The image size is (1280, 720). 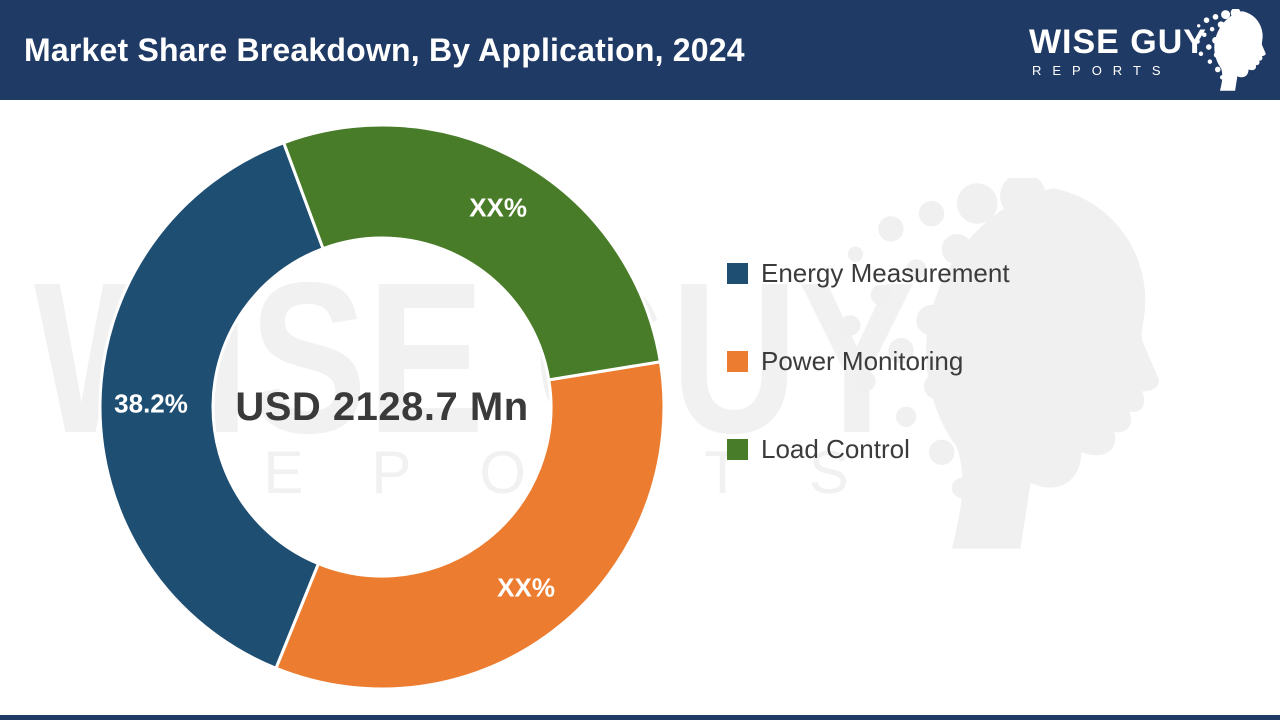 What do you see at coordinates (862, 360) in the screenshot?
I see `legend-label: Power Monitoring` at bounding box center [862, 360].